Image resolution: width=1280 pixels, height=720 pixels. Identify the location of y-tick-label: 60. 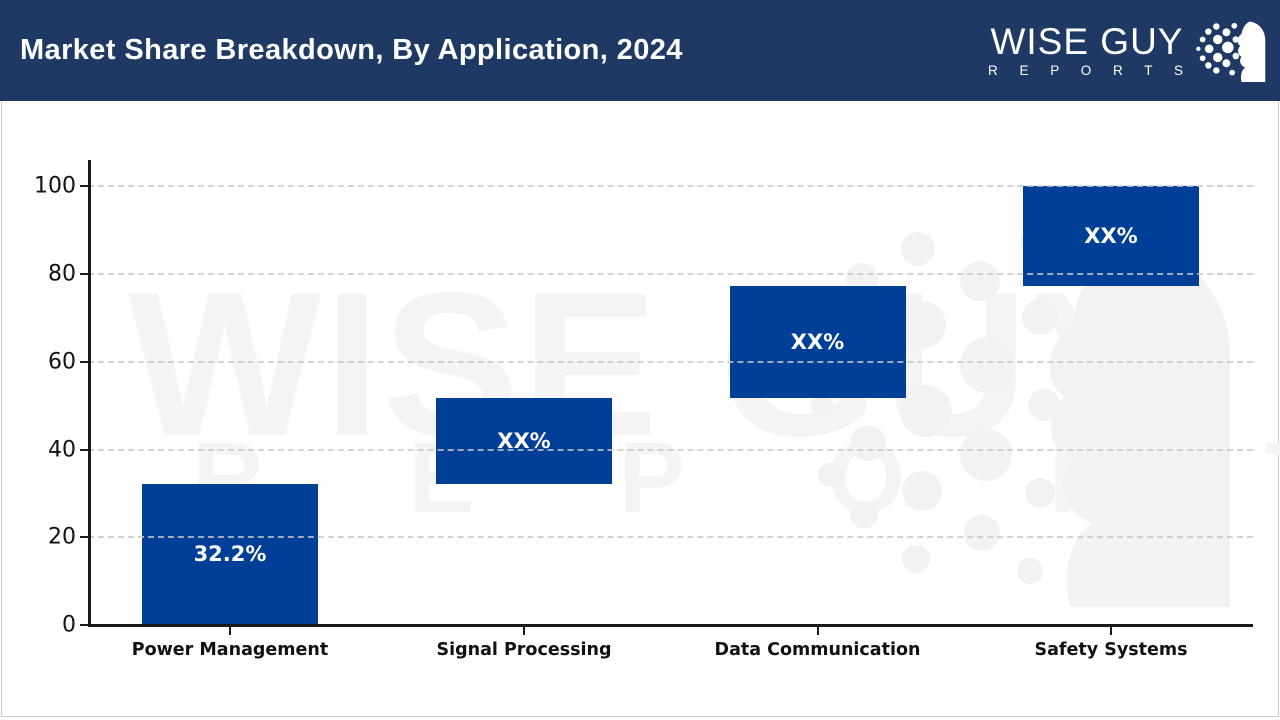
(62, 362).